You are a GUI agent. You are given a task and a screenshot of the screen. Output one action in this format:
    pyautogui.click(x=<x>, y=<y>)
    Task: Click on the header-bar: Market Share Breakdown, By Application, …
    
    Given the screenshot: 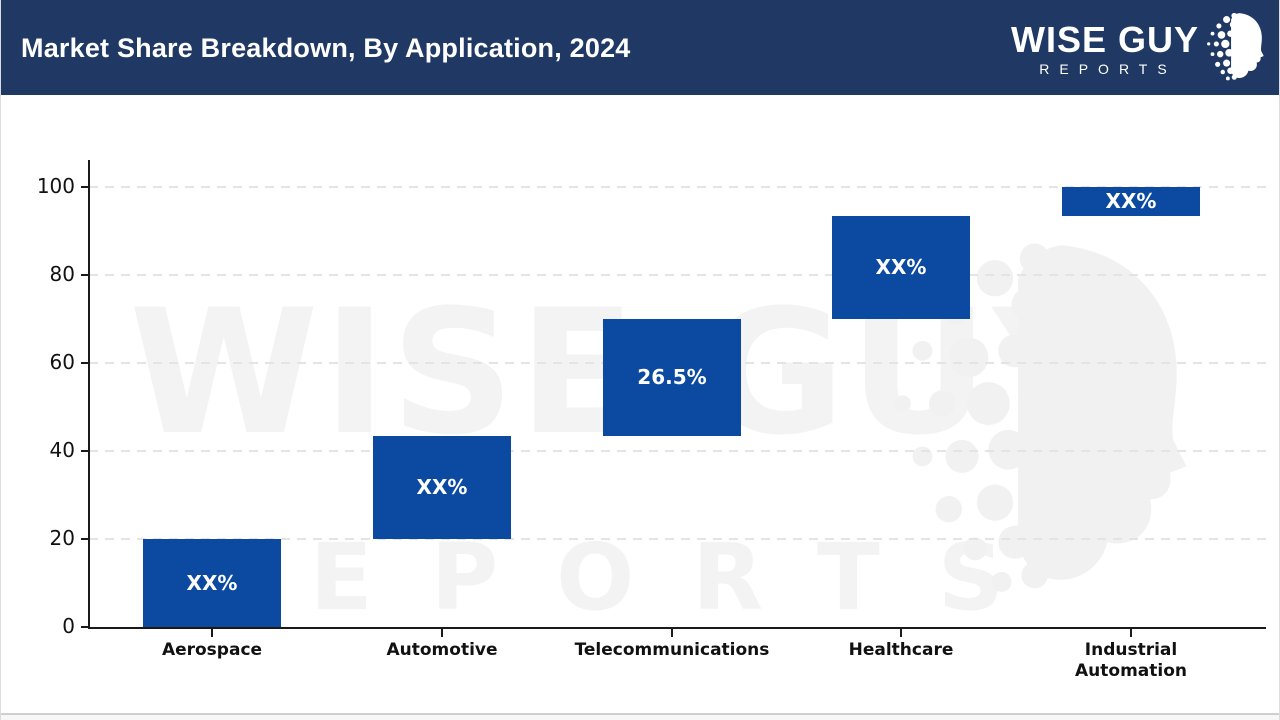 What is the action you would take?
    pyautogui.click(x=640, y=47)
    